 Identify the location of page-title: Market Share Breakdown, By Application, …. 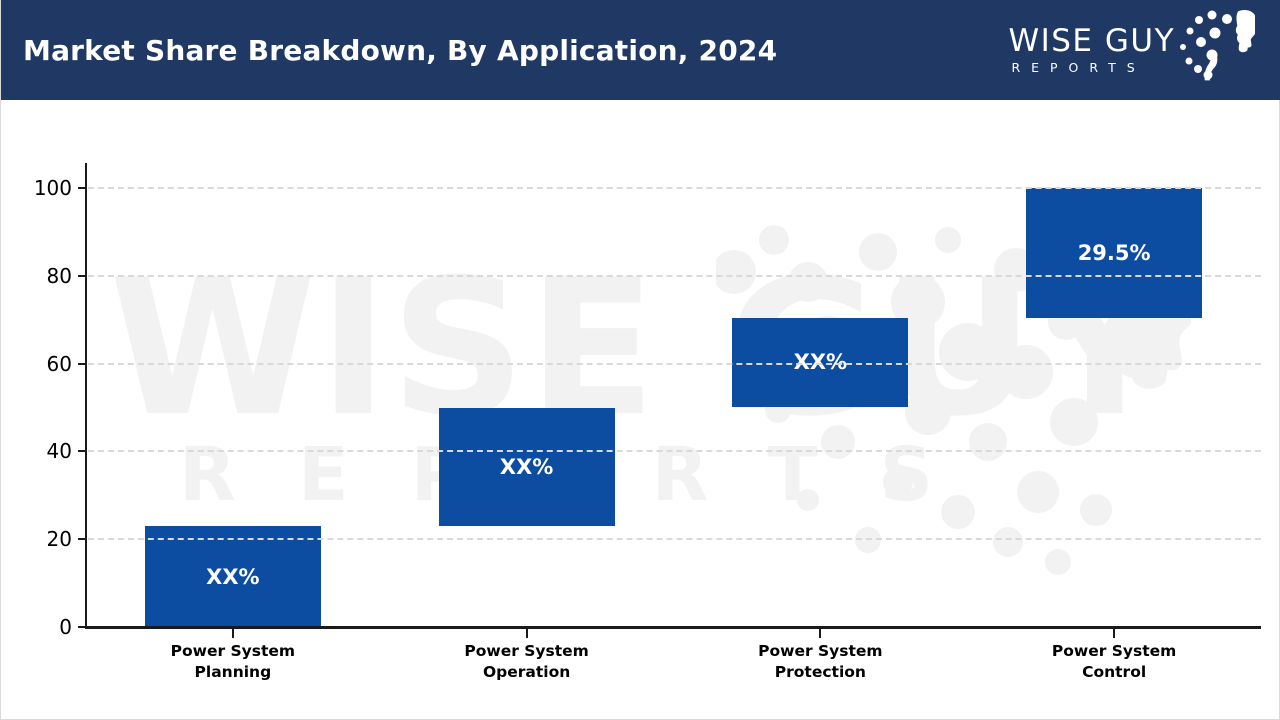
(400, 50).